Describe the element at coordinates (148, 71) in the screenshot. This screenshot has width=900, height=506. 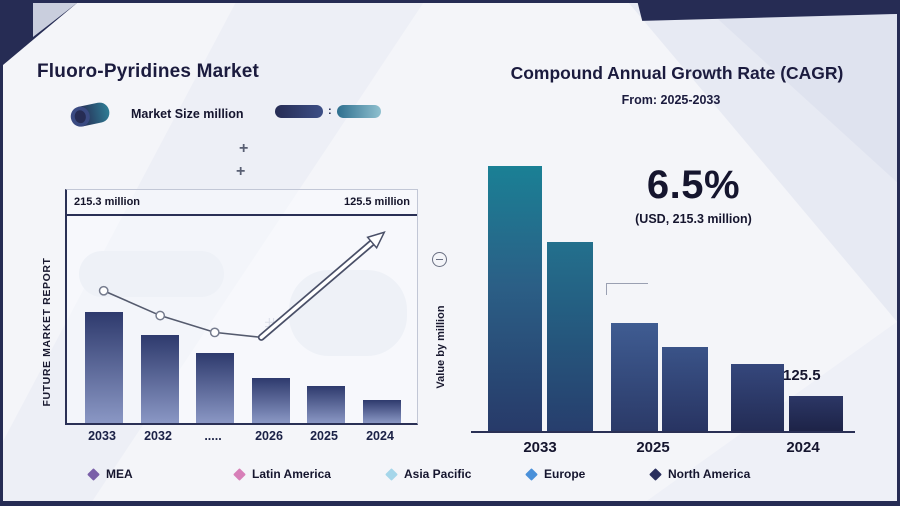
I see `left-chart-title: Fluoro-Pyridines Market` at that location.